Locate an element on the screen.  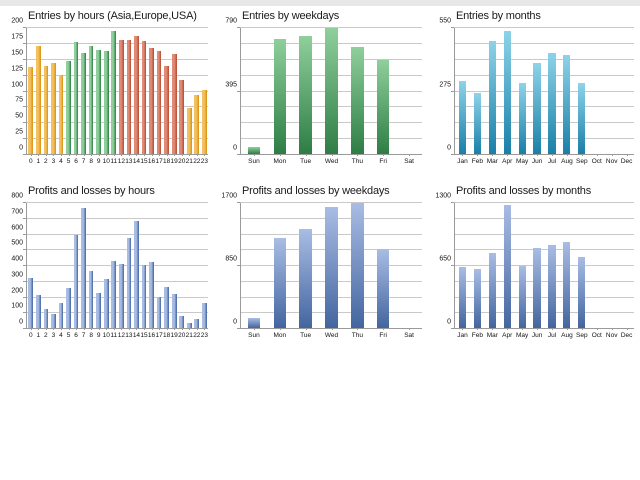
x-axis-tick-label: 4 is located at coordinates (61, 335).